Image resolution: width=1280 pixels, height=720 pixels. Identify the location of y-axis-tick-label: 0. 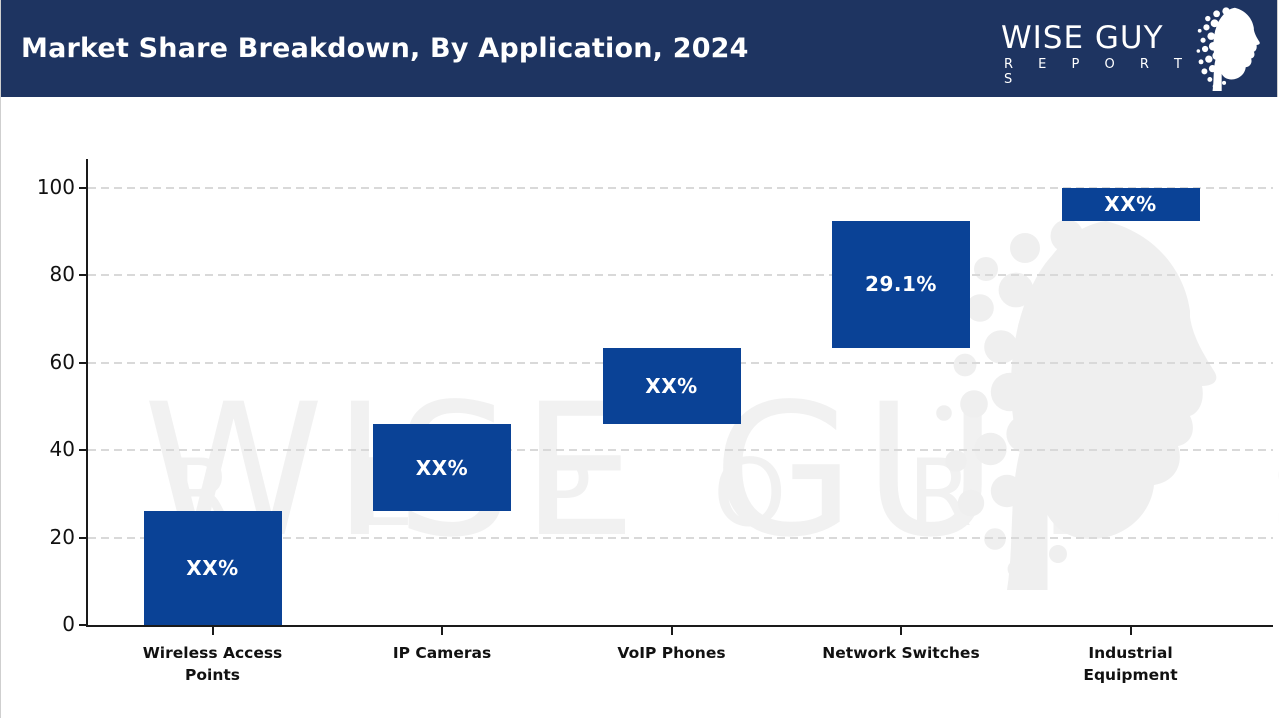
(68, 624).